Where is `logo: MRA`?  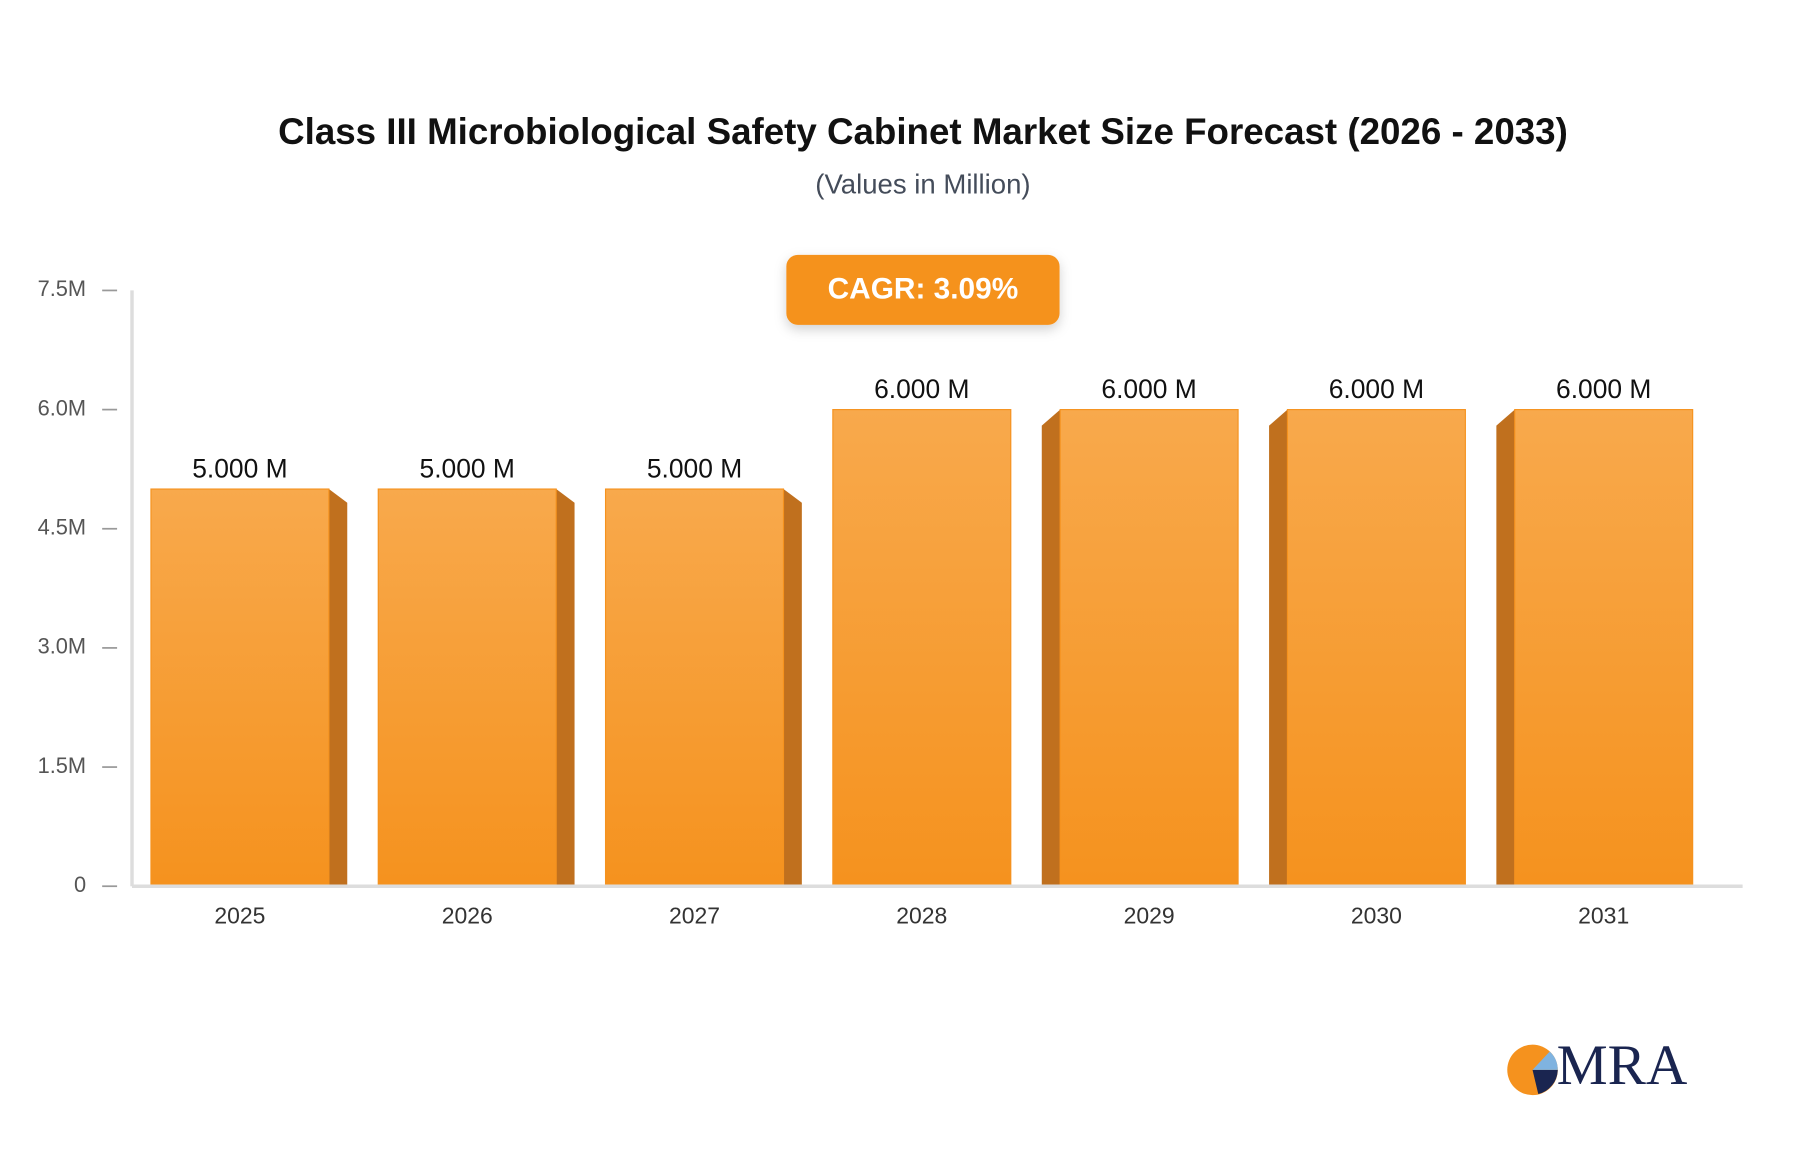
logo: MRA is located at coordinates (1597, 1065).